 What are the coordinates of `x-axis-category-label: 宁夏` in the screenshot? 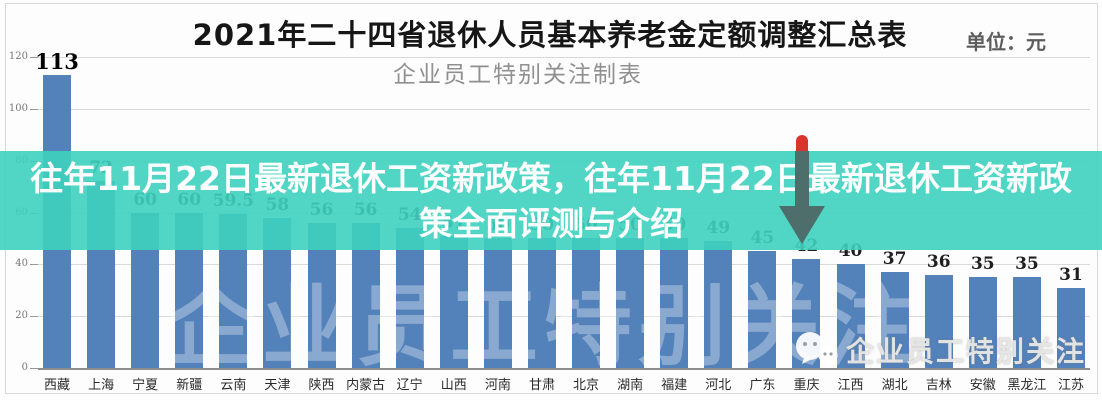 It's located at (145, 385).